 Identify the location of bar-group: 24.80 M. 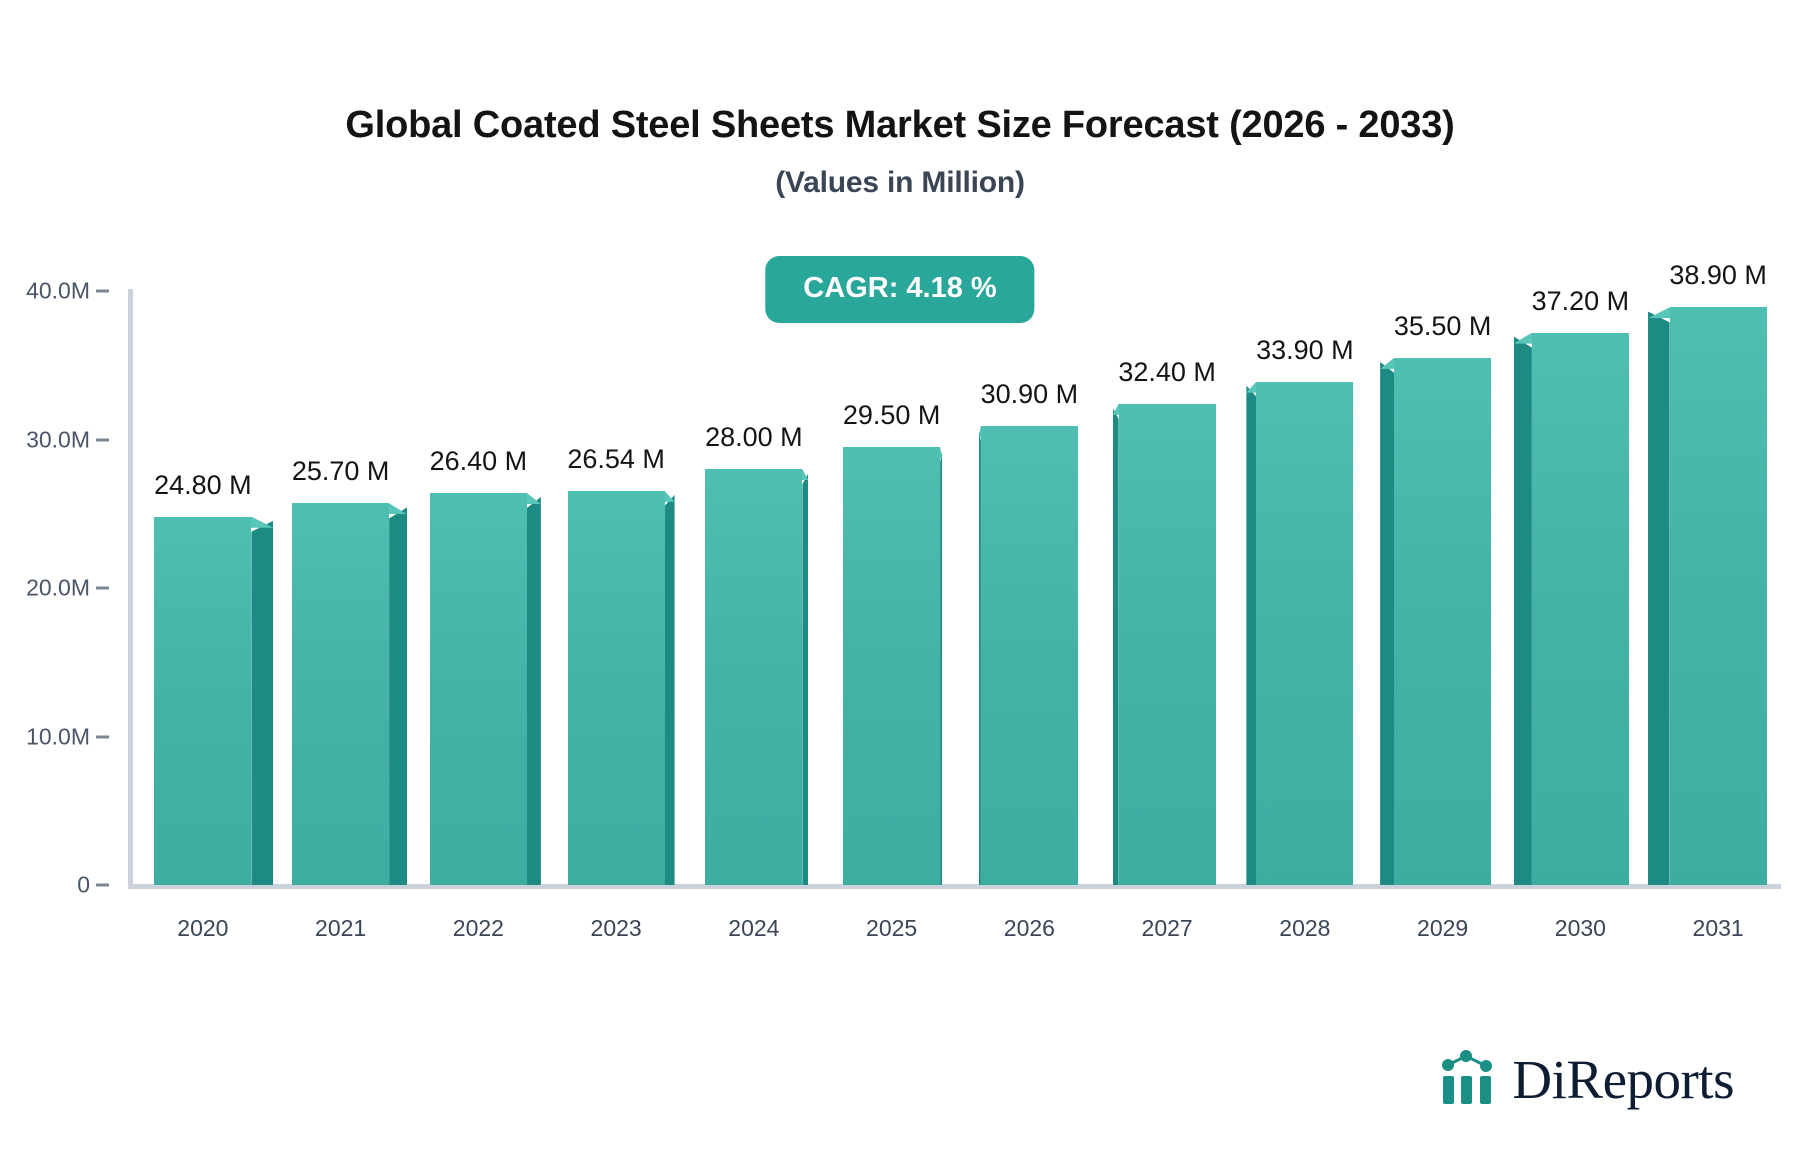
(214, 585).